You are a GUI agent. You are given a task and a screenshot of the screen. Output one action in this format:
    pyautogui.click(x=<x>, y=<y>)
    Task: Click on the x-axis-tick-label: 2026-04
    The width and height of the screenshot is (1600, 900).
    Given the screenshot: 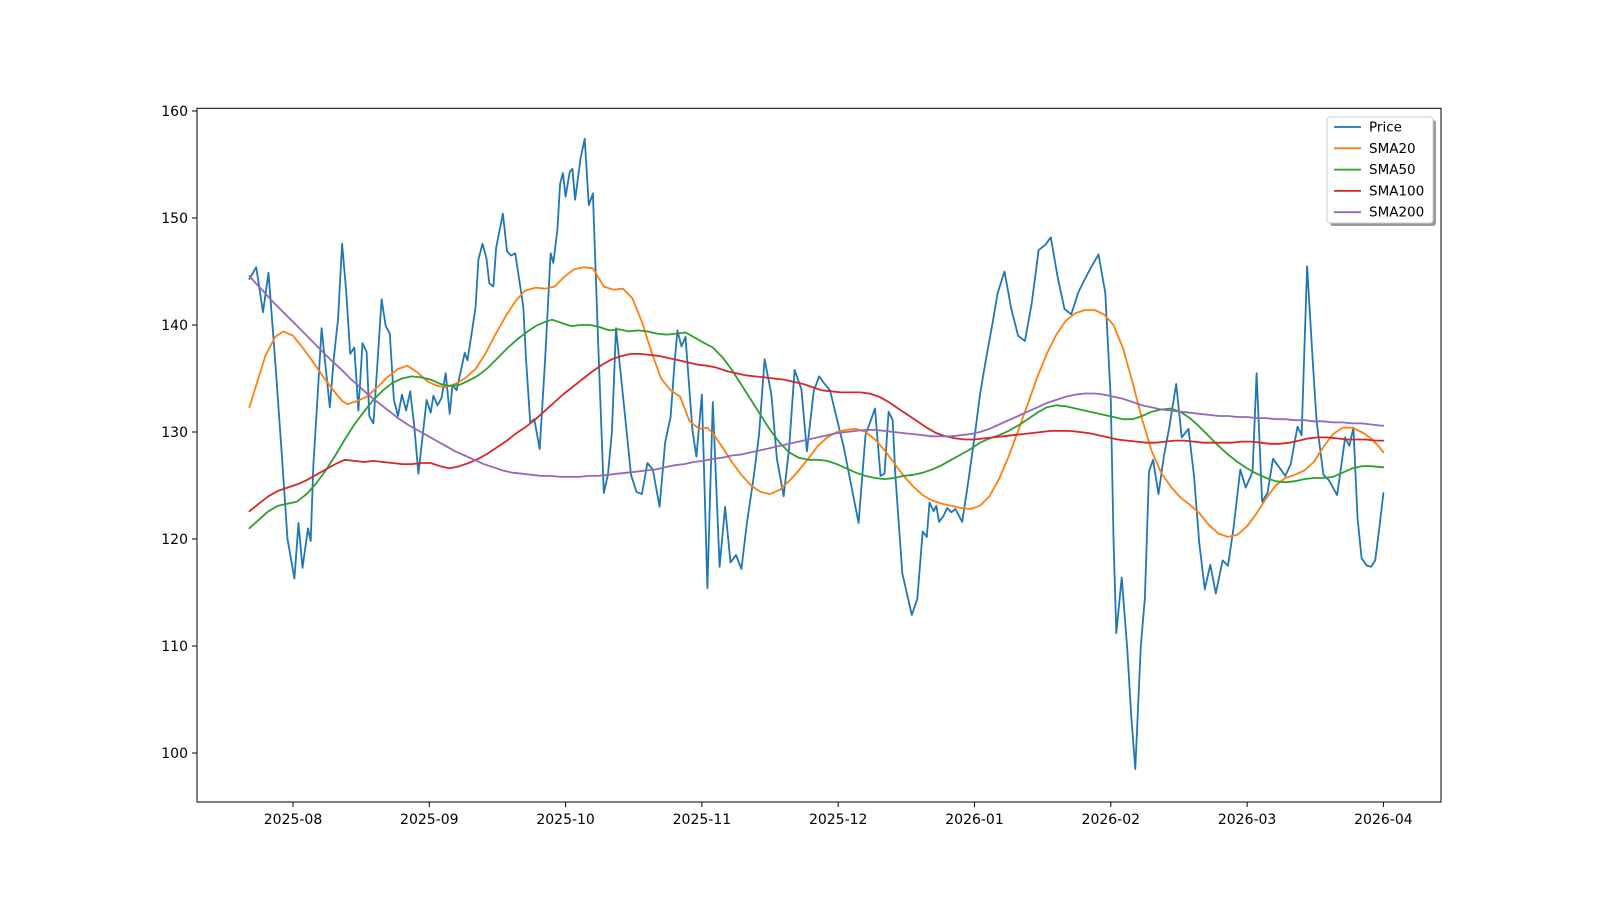 What is the action you would take?
    pyautogui.click(x=1383, y=820)
    